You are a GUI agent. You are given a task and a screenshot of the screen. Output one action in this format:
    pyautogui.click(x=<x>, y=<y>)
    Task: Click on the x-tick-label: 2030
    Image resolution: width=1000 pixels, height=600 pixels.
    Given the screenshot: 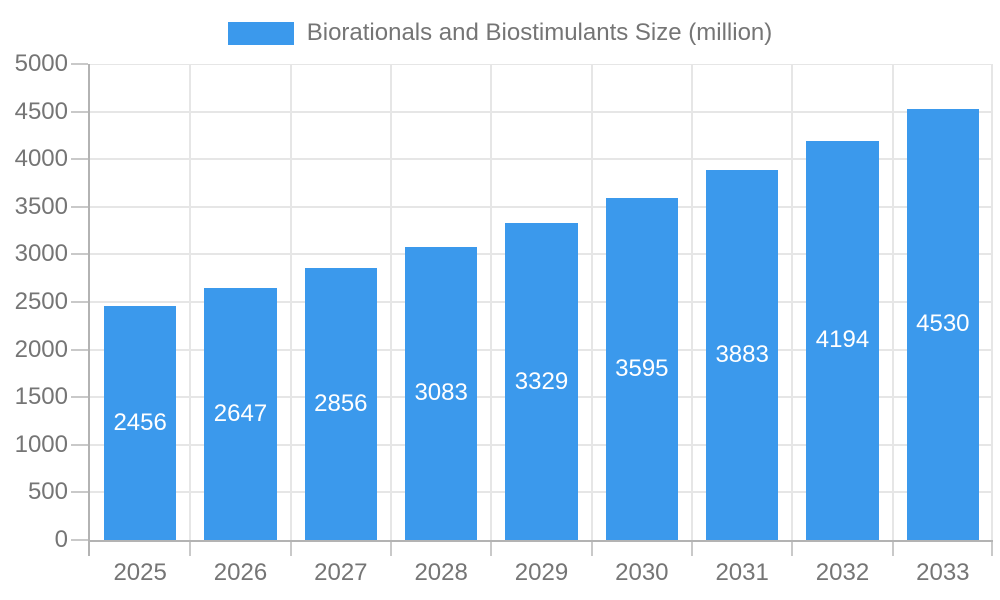 What is the action you would take?
    pyautogui.click(x=642, y=572)
    